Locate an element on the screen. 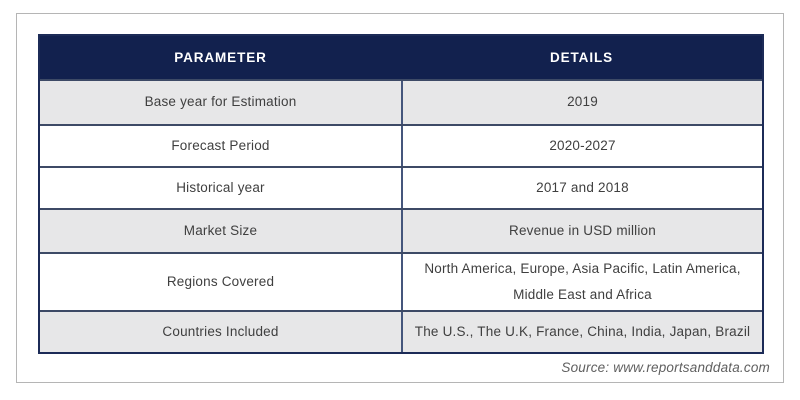  parameter-cell: Regions Covered is located at coordinates (220, 281).